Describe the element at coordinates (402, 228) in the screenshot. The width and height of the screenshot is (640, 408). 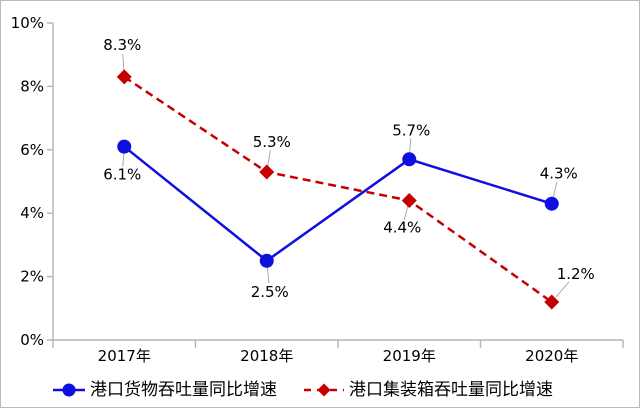
I see `data-label: 4.4%` at that location.